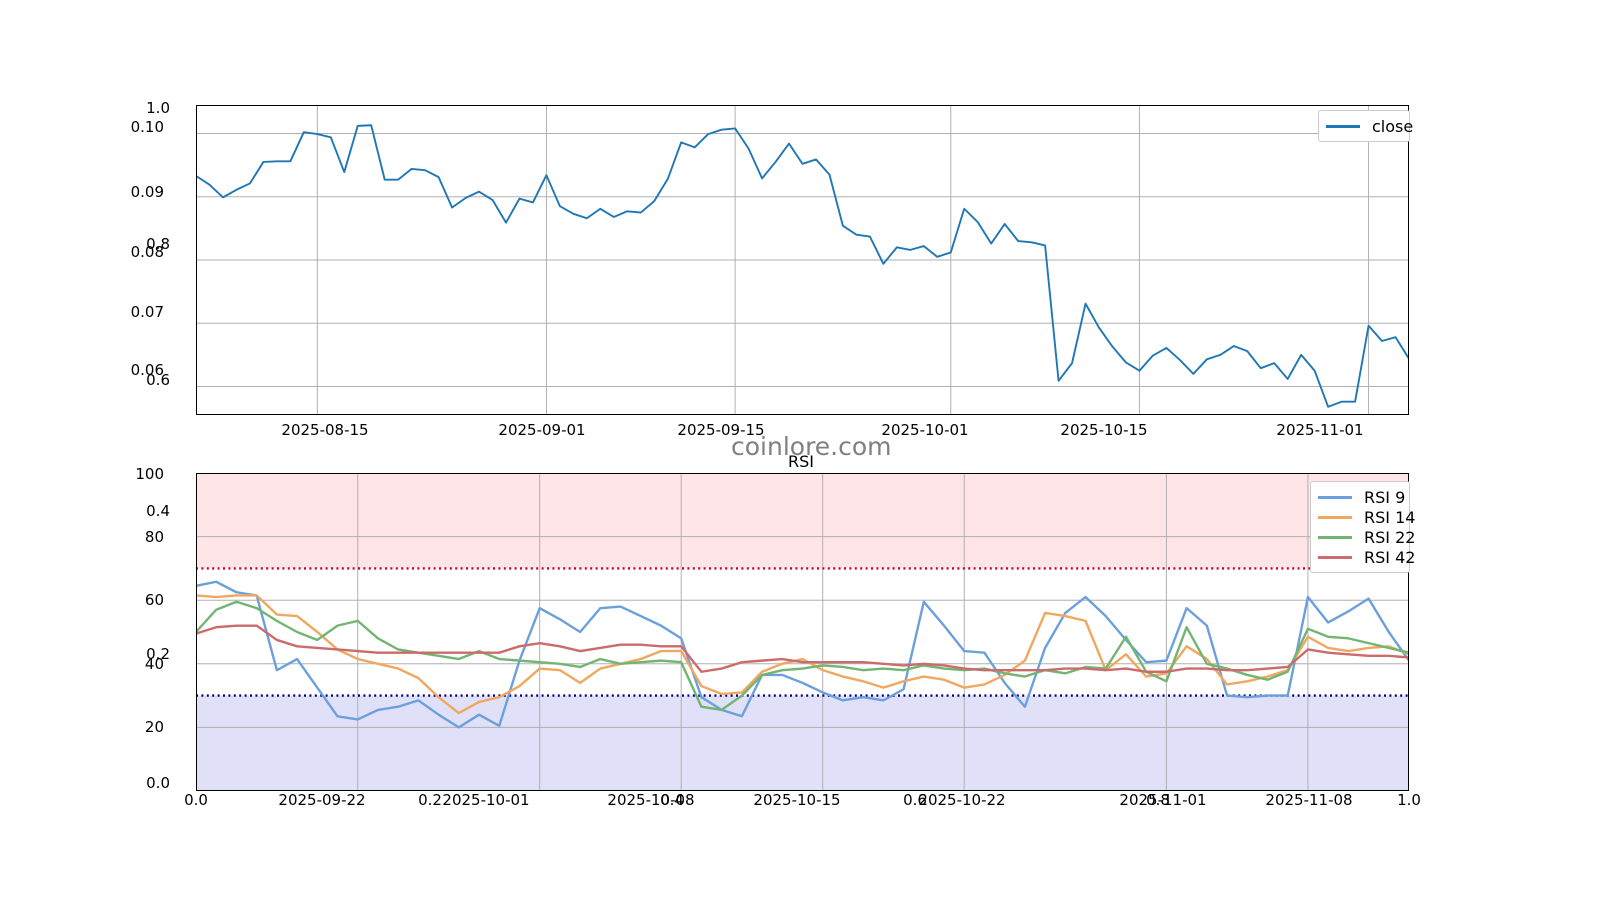  What do you see at coordinates (1335, 537) in the screenshot?
I see `rsi22-line-swatch` at bounding box center [1335, 537].